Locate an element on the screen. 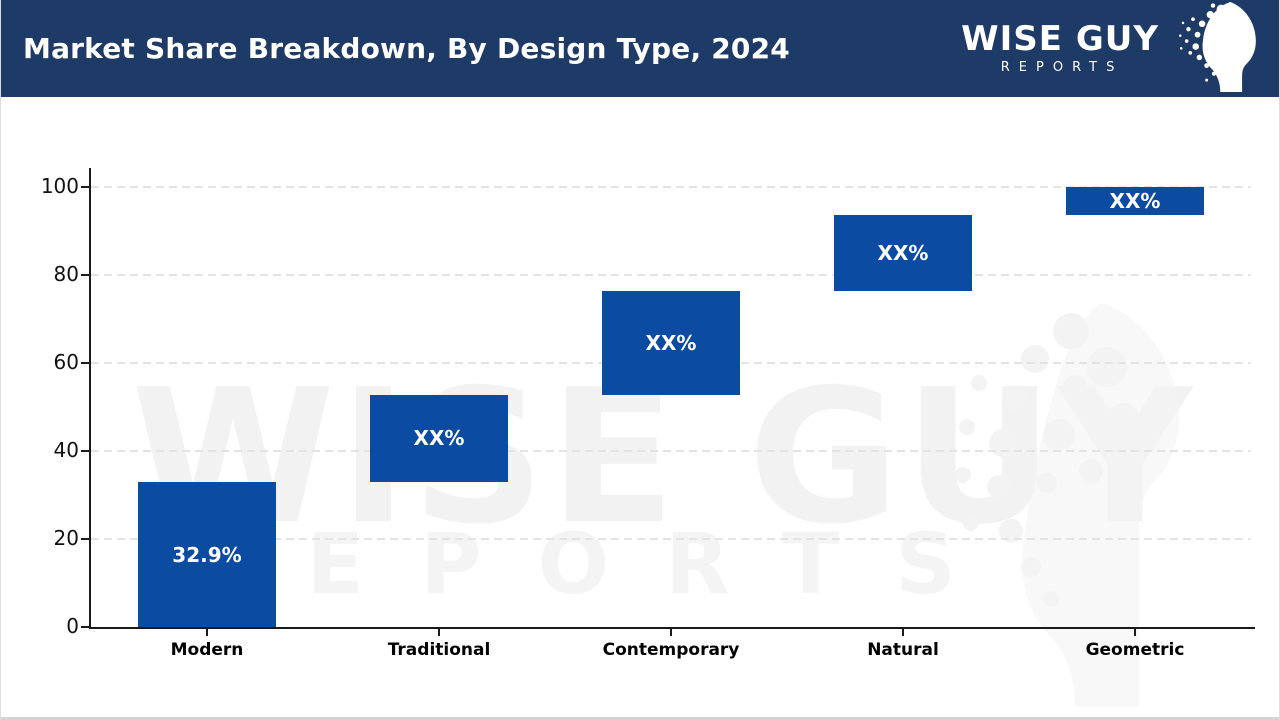 Image resolution: width=1280 pixels, height=720 pixels. logo-wordmark: WISE GUY is located at coordinates (1060, 39).